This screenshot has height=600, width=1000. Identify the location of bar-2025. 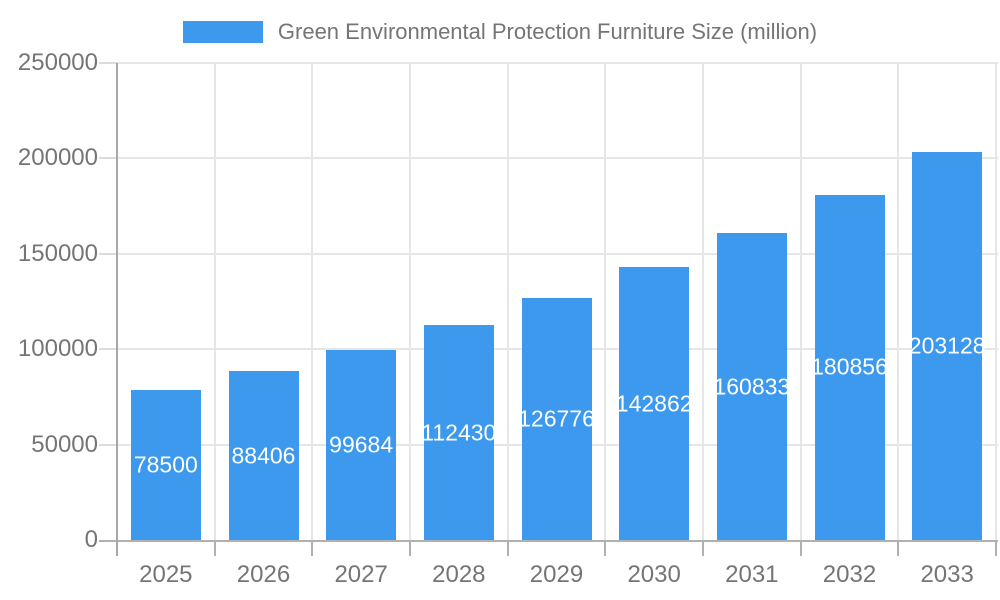
(165, 465).